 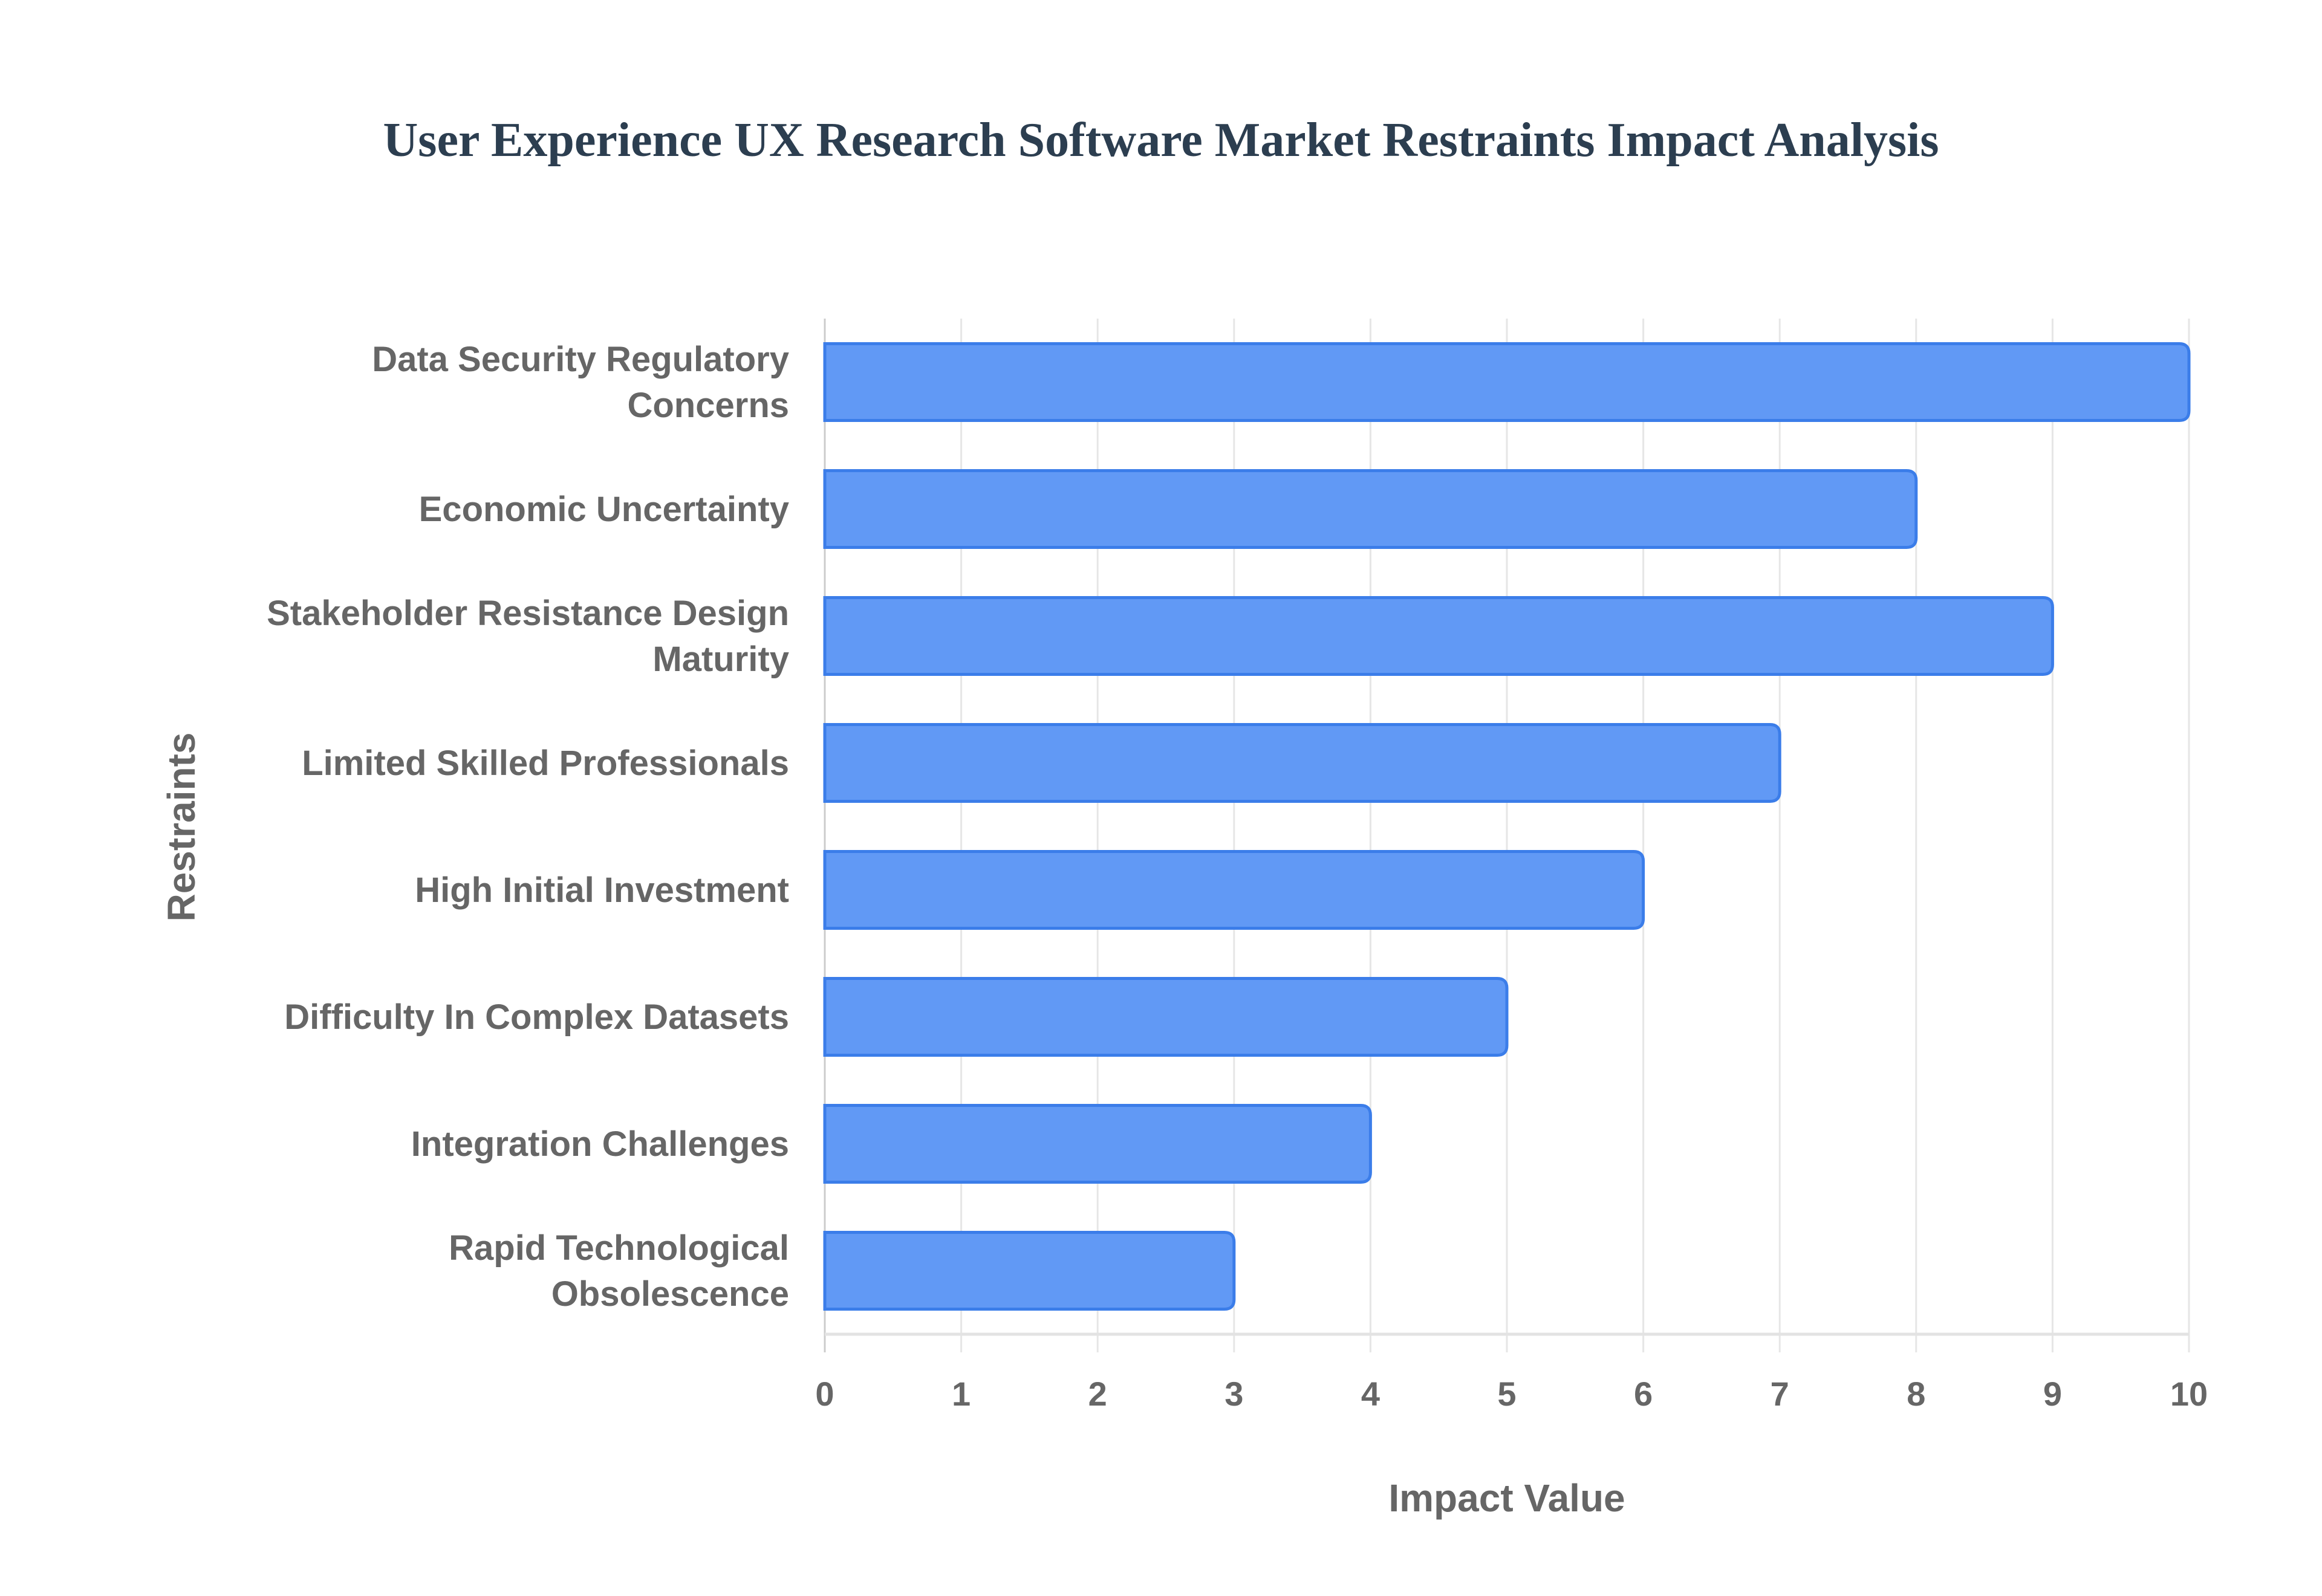 I want to click on y-tick-label-line: Economic Uncertainty, so click(x=604, y=509).